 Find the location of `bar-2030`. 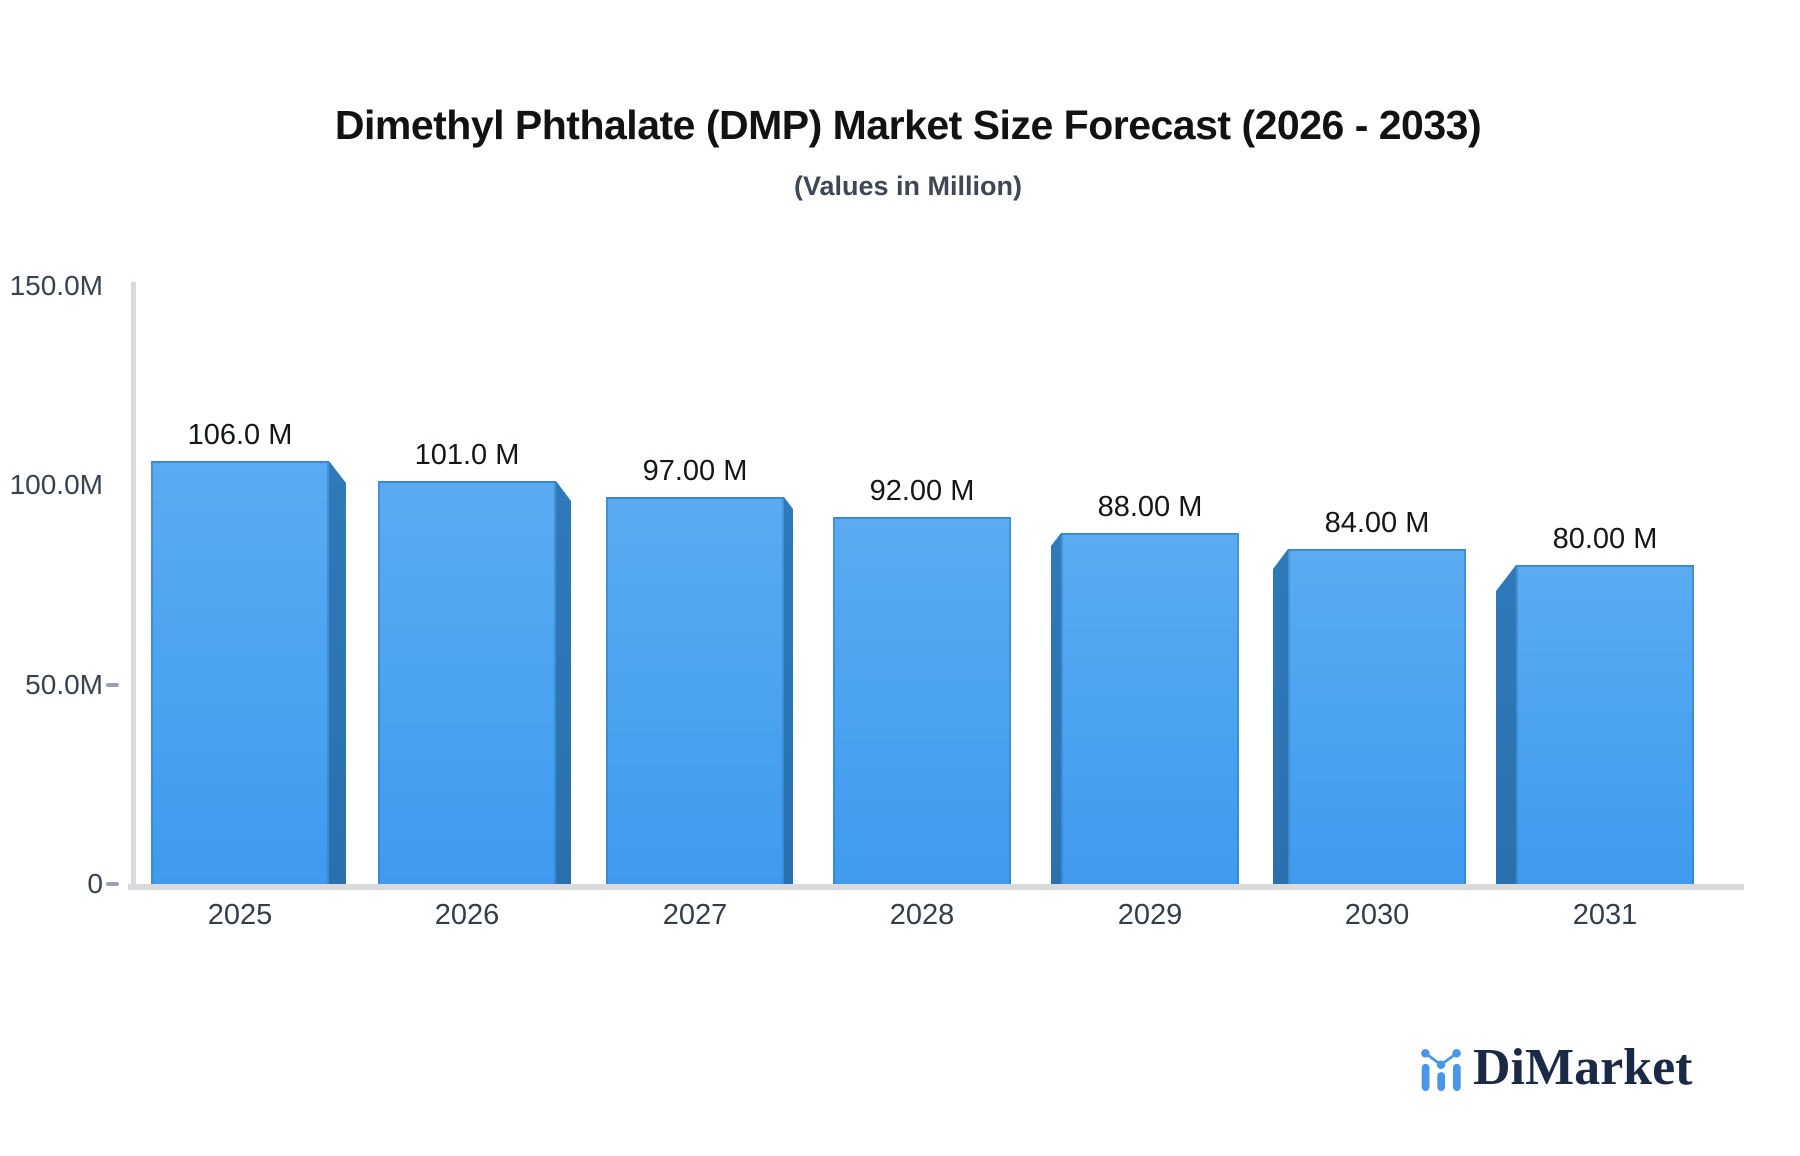

bar-2030 is located at coordinates (1377, 716).